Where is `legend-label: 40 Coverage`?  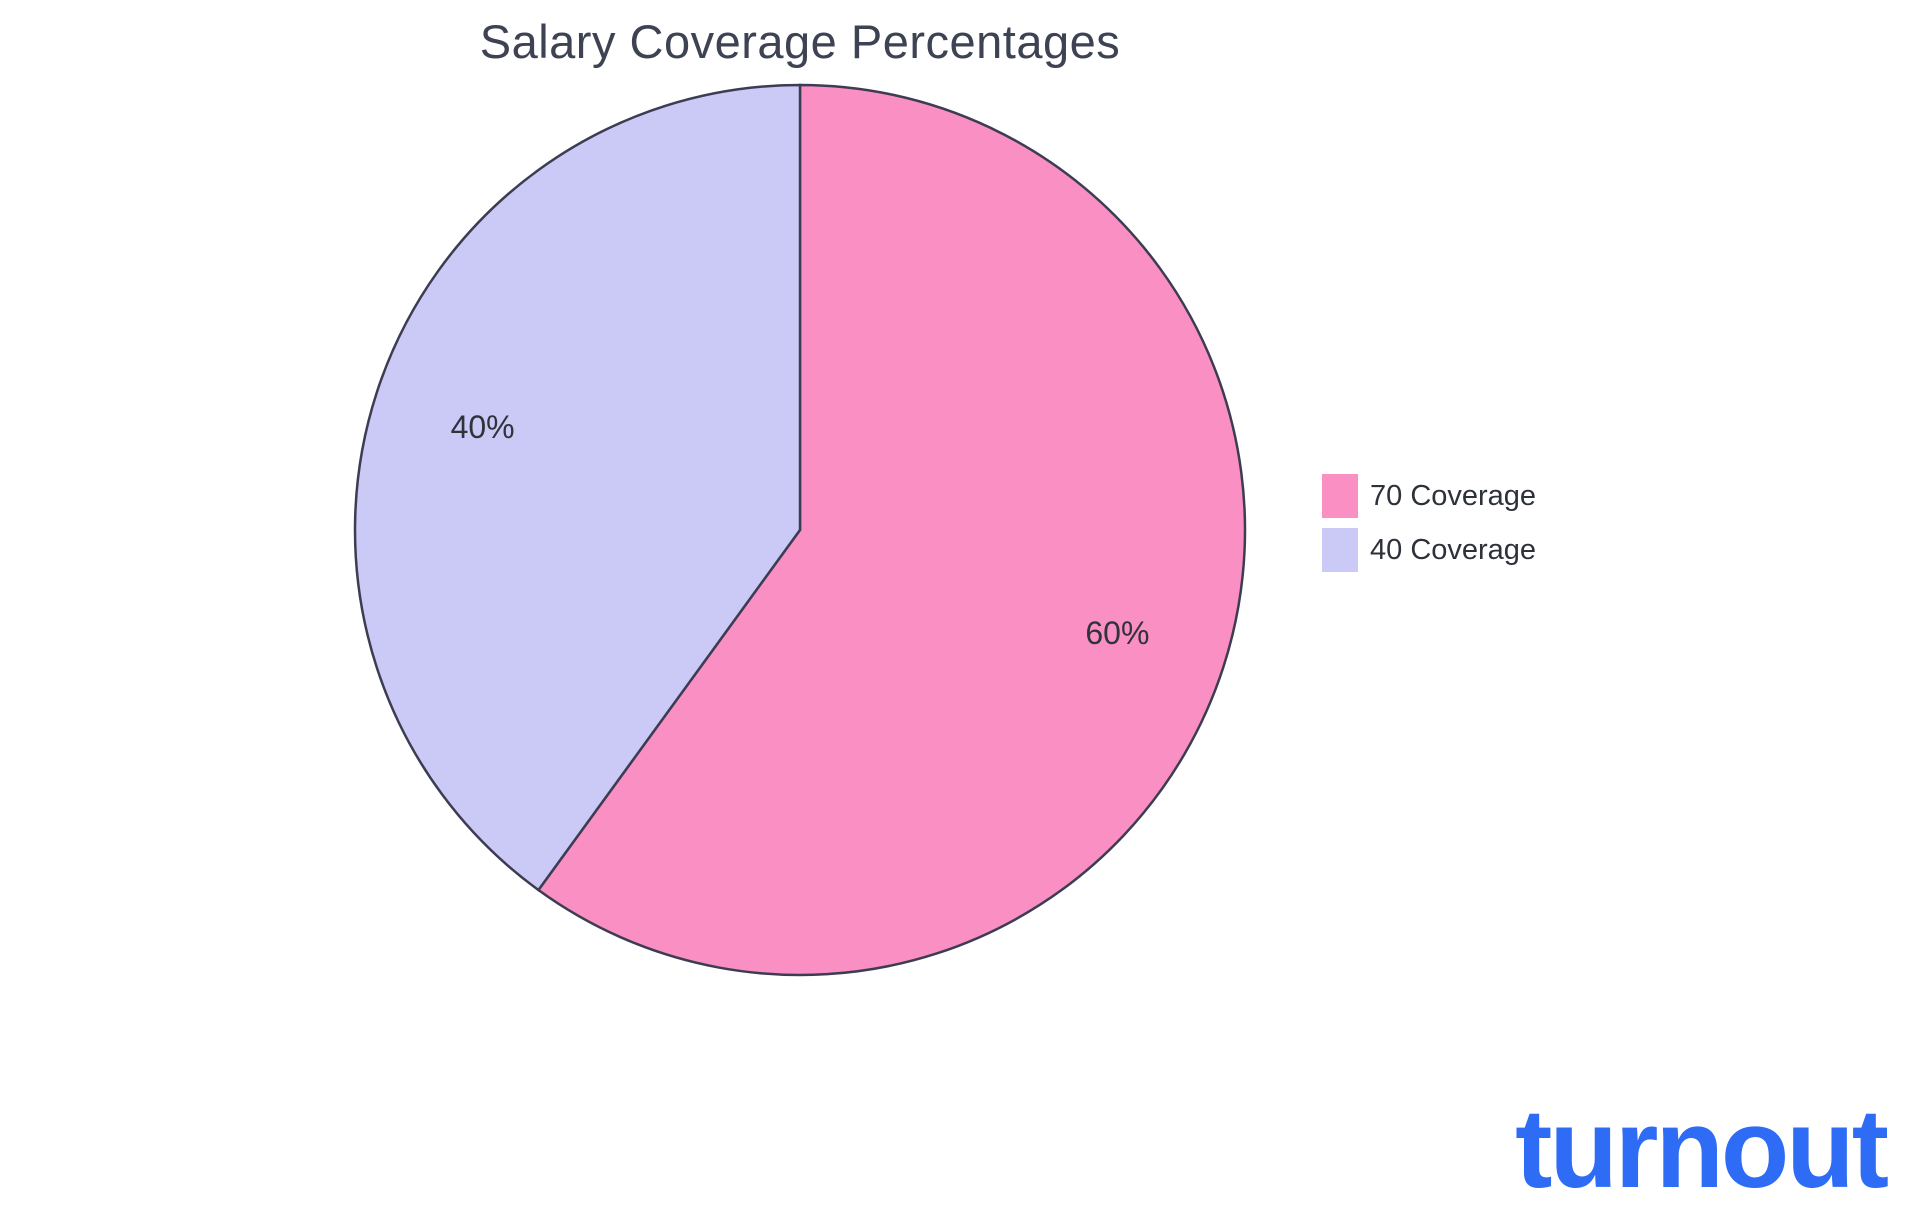
legend-label: 40 Coverage is located at coordinates (1453, 549).